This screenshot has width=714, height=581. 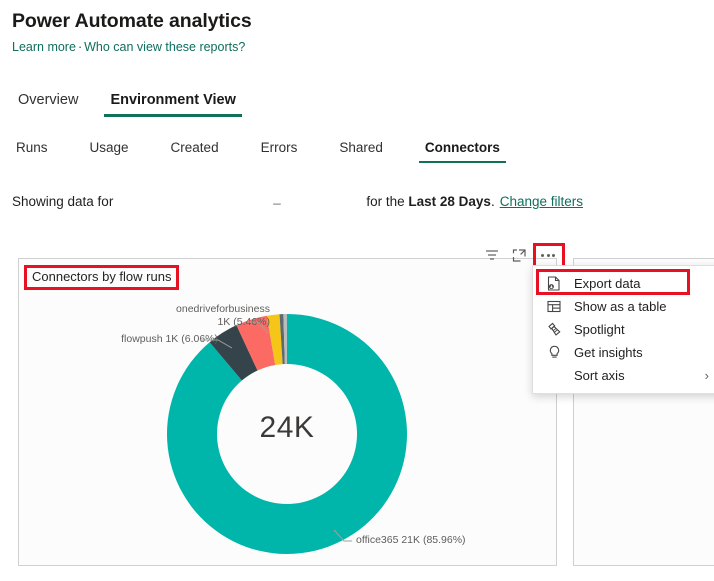 I want to click on menu-item-show-as-table-label: Show as a table, so click(x=620, y=306).